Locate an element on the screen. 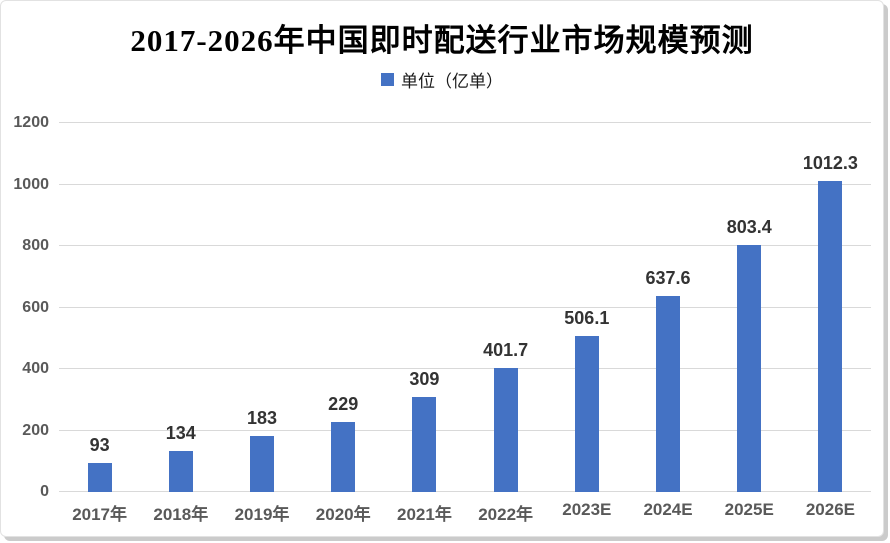  y-tick-label: 1200 is located at coordinates (31, 122).